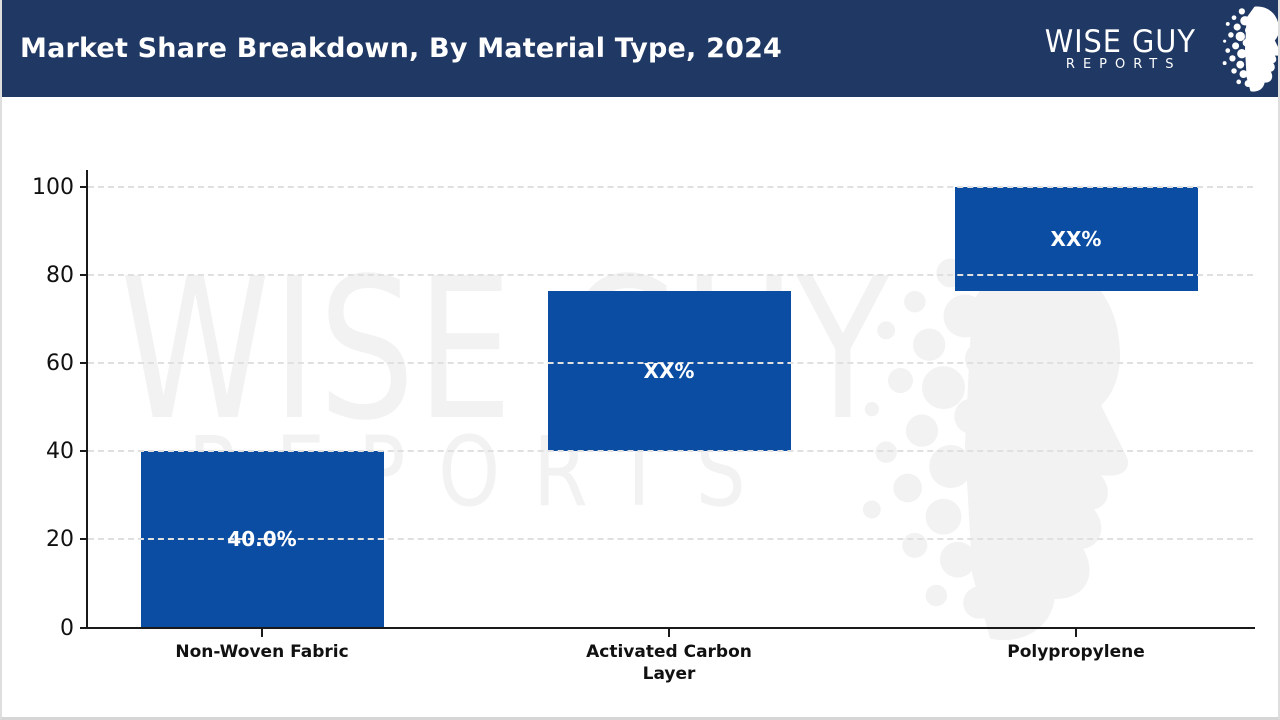  I want to click on x-category-label-1: Activated Carbon Layer, so click(669, 663).